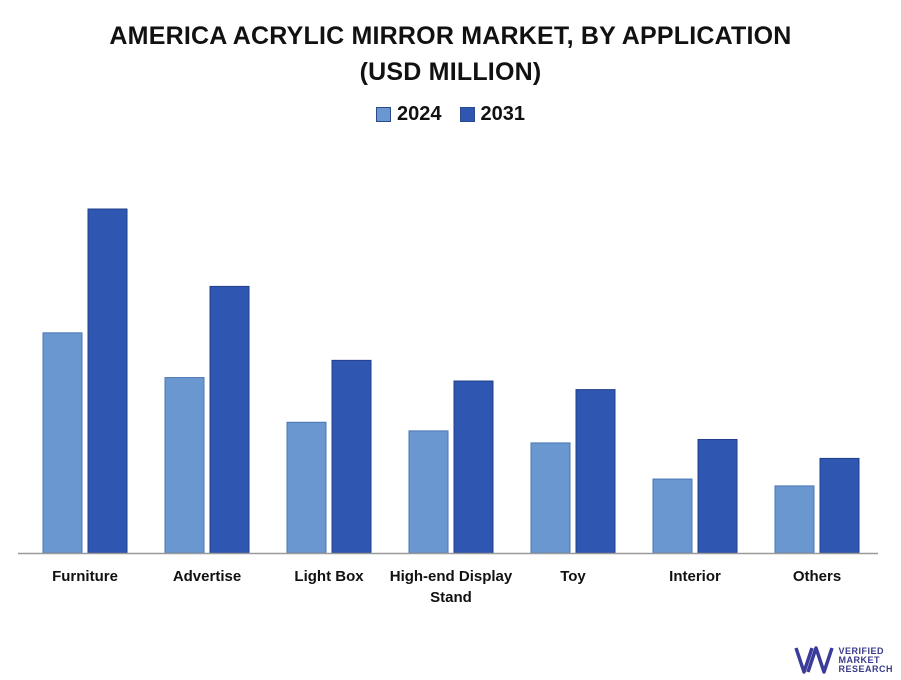  What do you see at coordinates (306, 487) in the screenshot?
I see `bar-2024-light-box` at bounding box center [306, 487].